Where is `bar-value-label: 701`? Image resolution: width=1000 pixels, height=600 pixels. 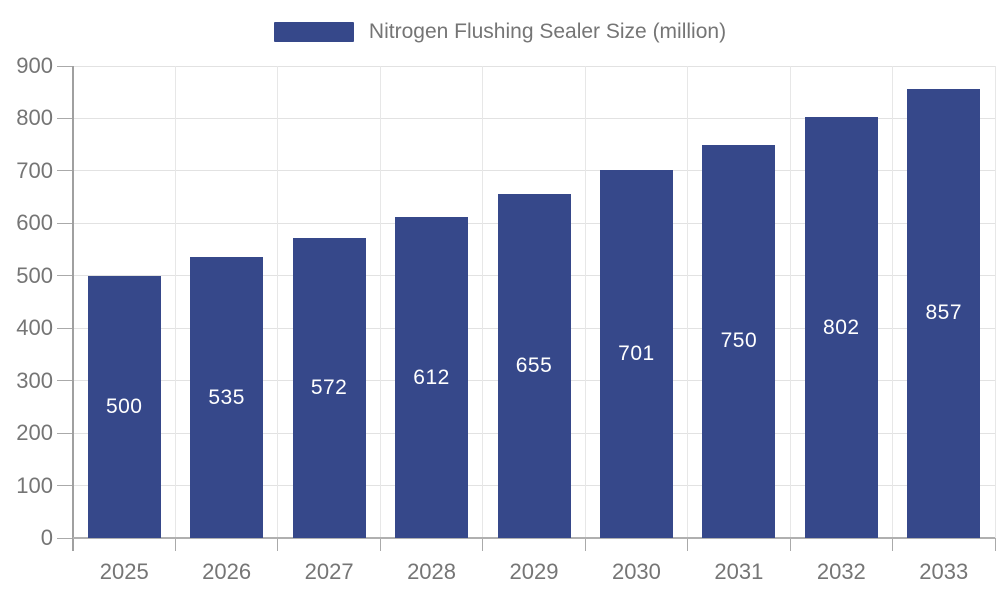 bar-value-label: 701 is located at coordinates (636, 354).